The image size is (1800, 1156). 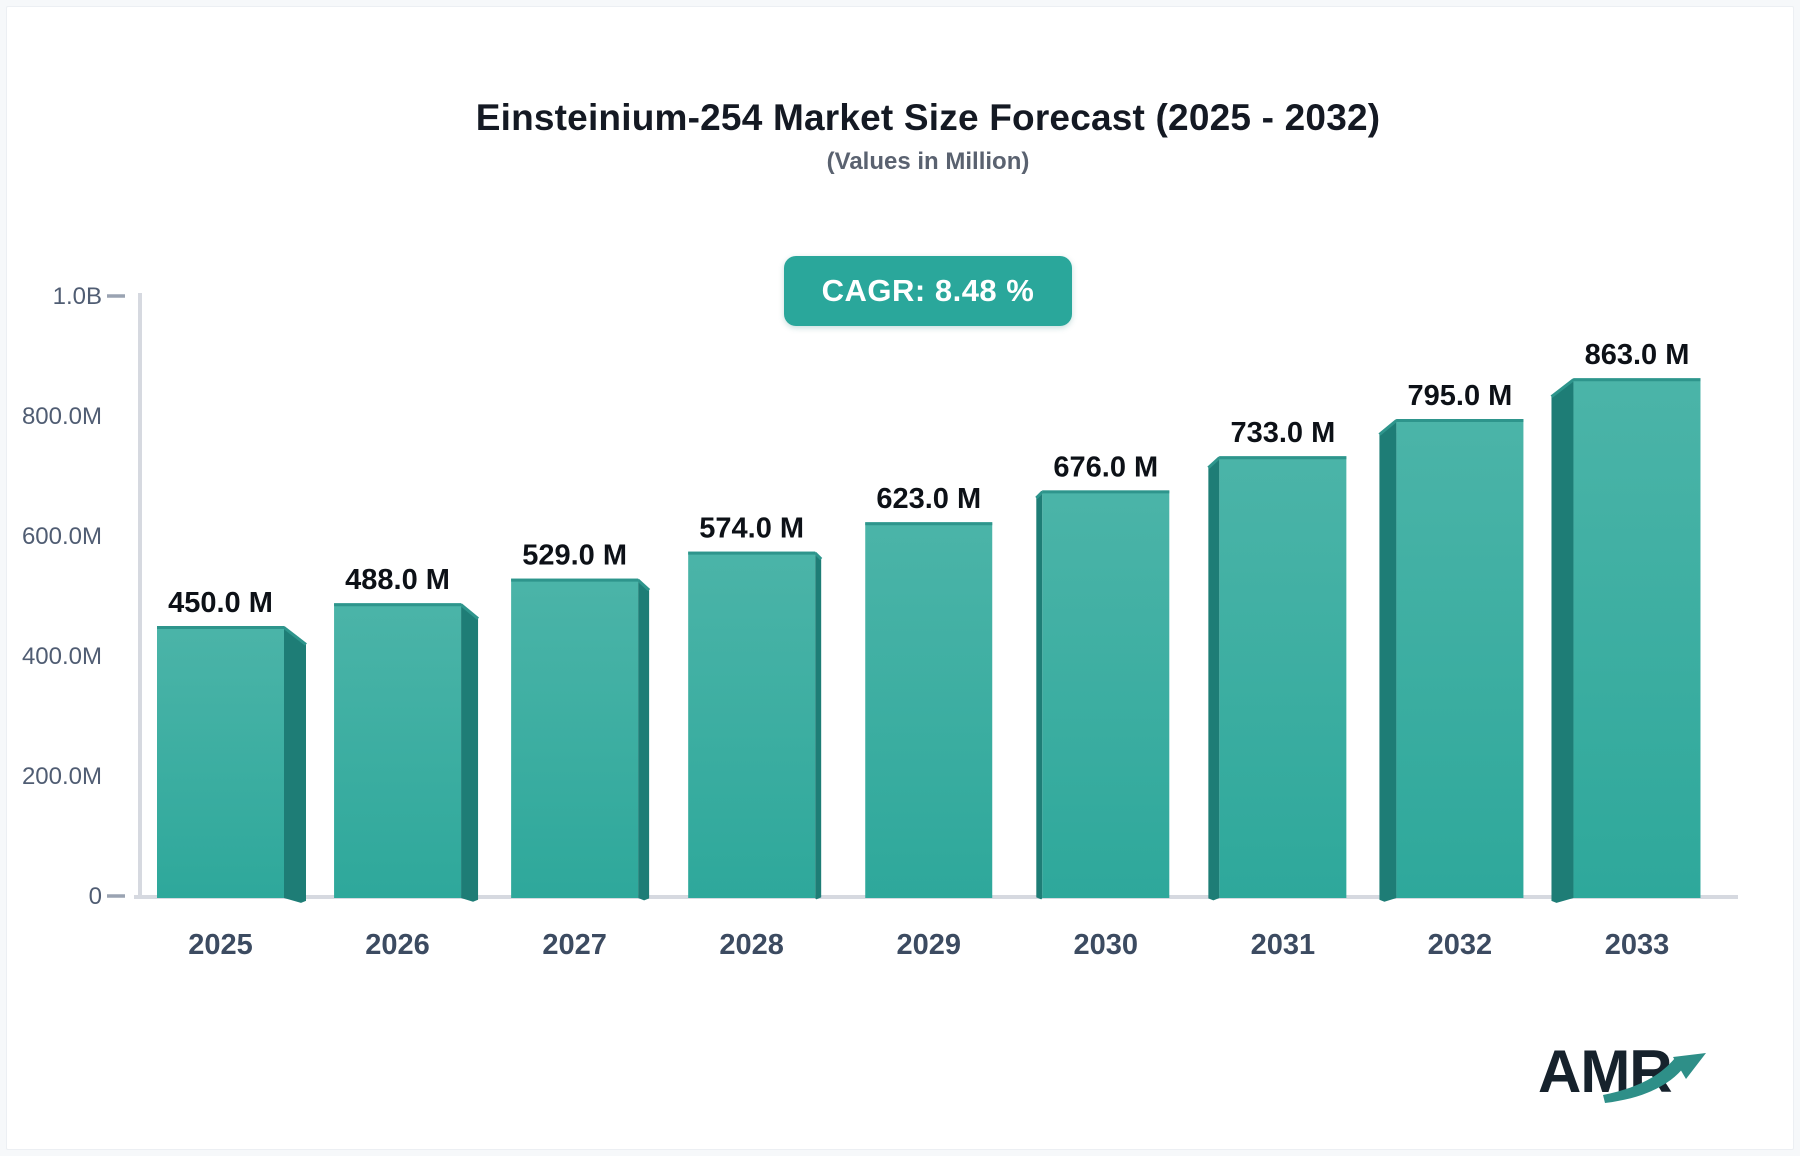 What do you see at coordinates (1654, 1078) in the screenshot?
I see `growth-arrow-icon` at bounding box center [1654, 1078].